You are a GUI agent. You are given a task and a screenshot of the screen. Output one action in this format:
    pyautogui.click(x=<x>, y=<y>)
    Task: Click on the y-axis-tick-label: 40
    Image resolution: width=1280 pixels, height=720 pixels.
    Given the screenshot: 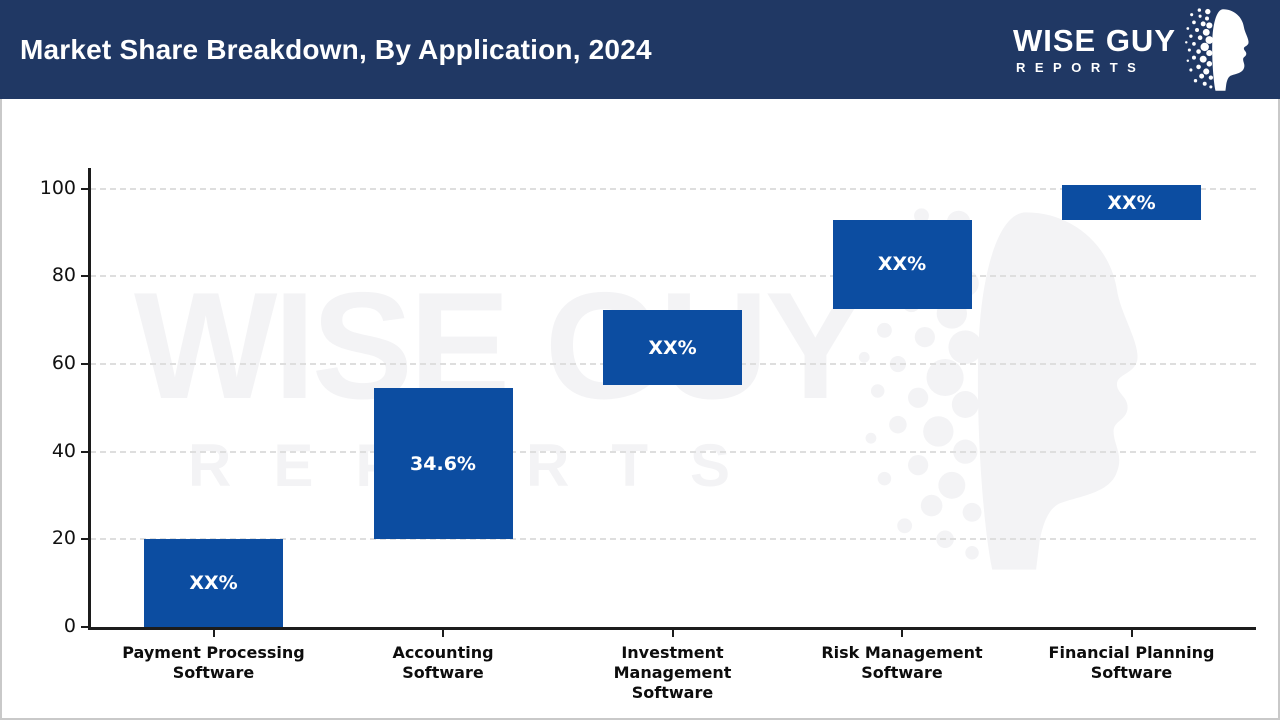 What is the action you would take?
    pyautogui.click(x=63, y=450)
    